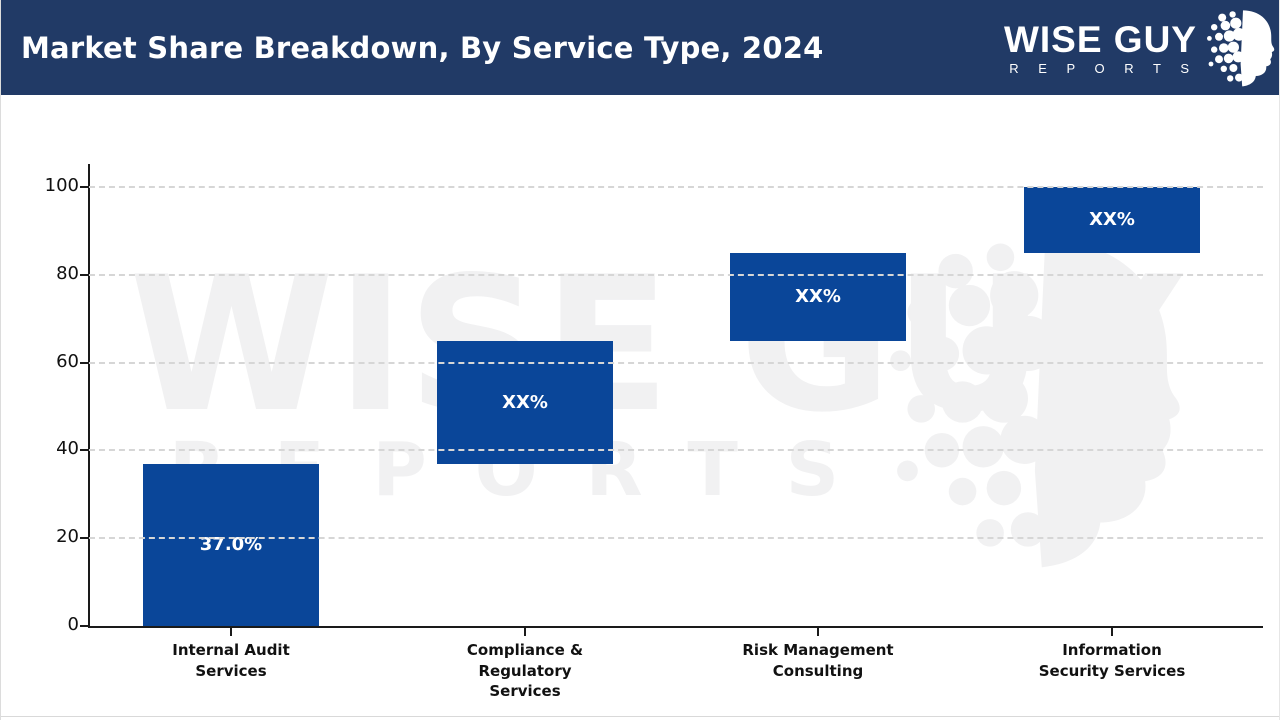  What do you see at coordinates (67, 449) in the screenshot?
I see `y-tick-label: 40` at bounding box center [67, 449].